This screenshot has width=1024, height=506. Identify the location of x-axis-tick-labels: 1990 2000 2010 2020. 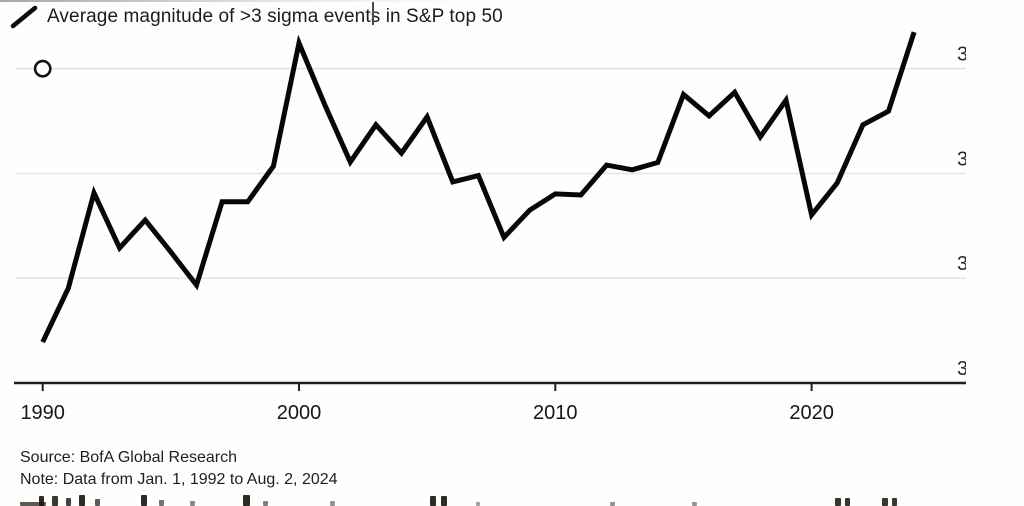
(426, 413).